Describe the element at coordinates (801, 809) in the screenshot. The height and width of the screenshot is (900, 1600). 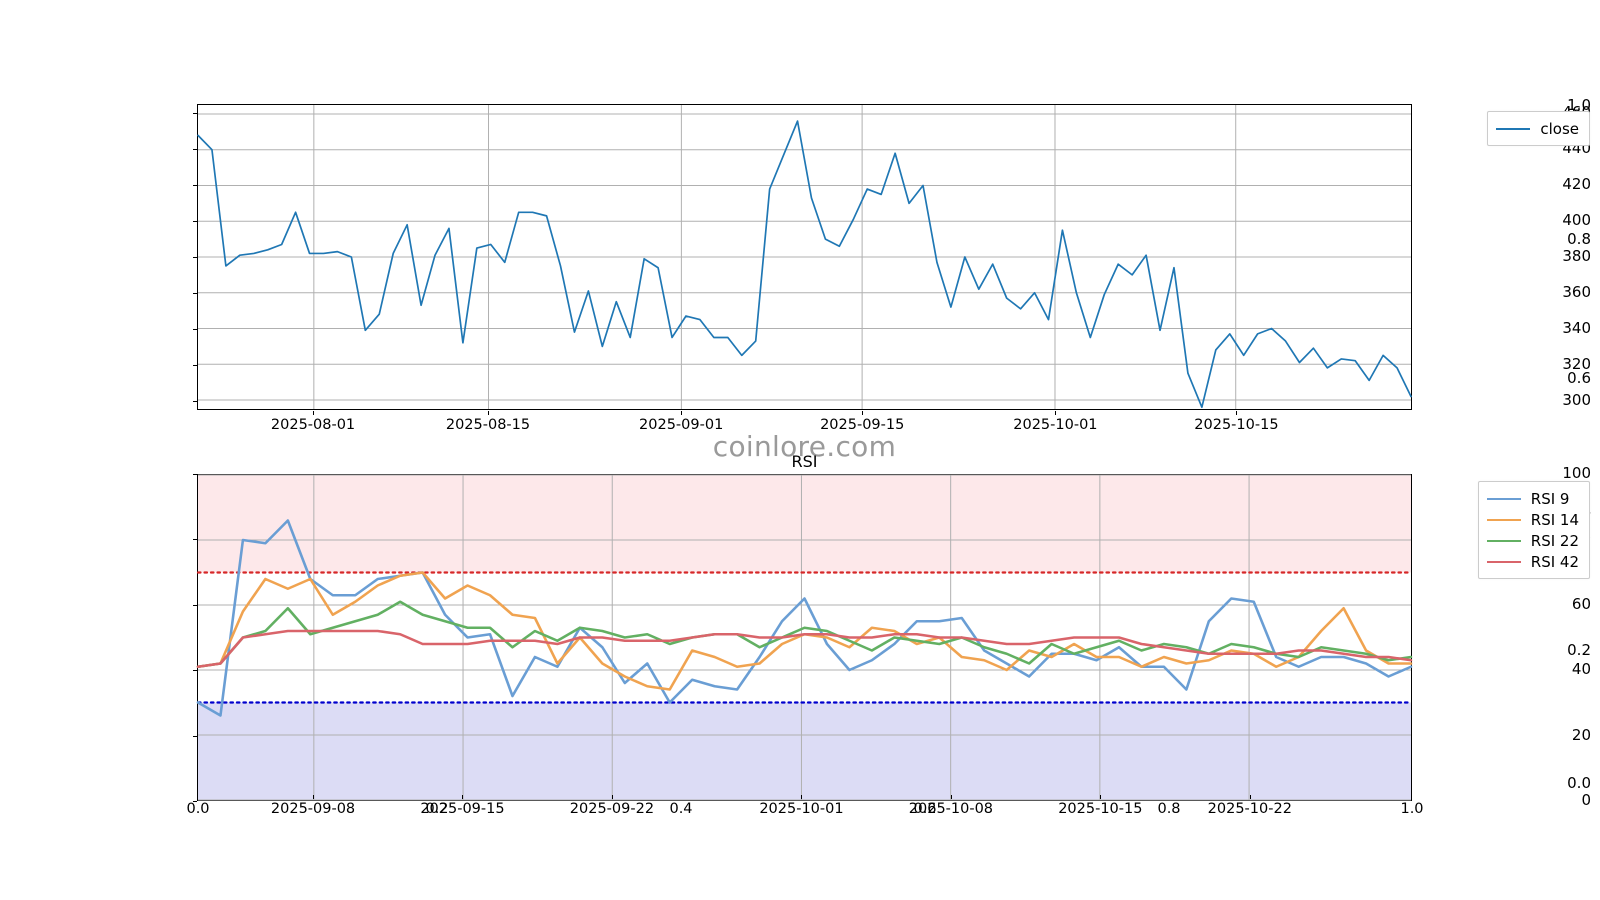
I see `rsi-x-tick-label: 2025-10-01` at that location.